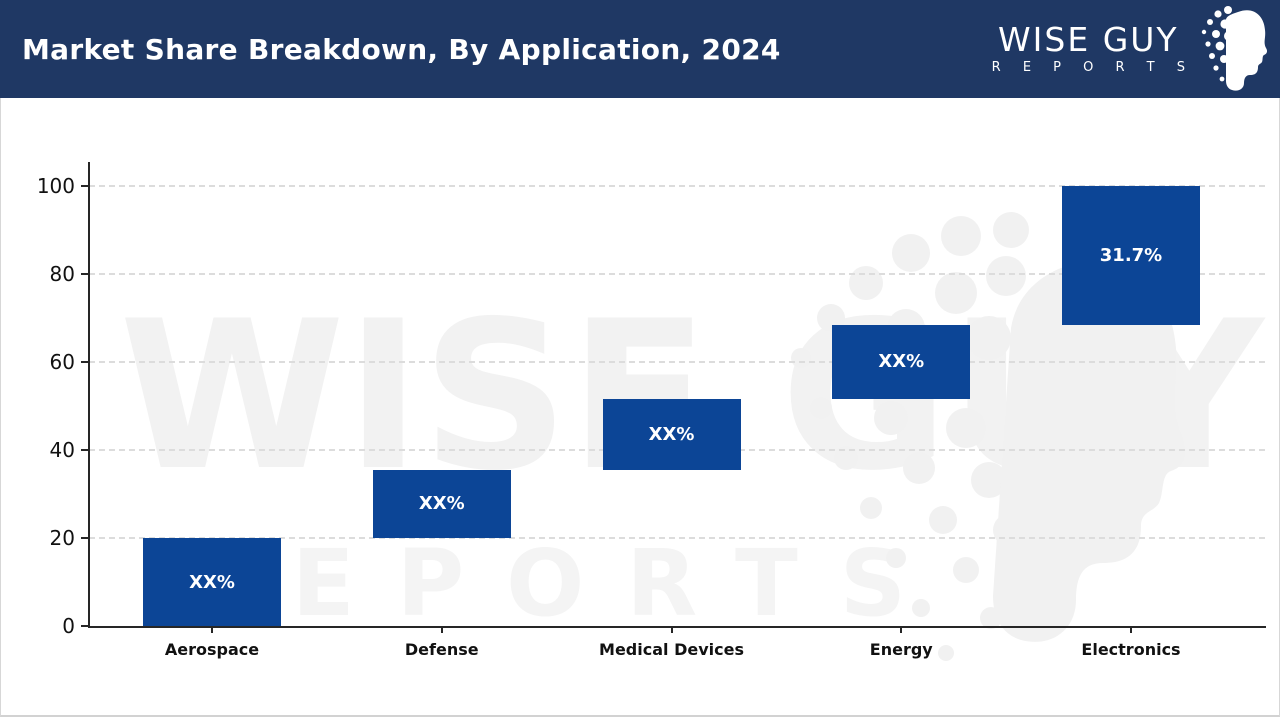 This screenshot has height=720, width=1280. I want to click on y-tick-label: 100, so click(55, 186).